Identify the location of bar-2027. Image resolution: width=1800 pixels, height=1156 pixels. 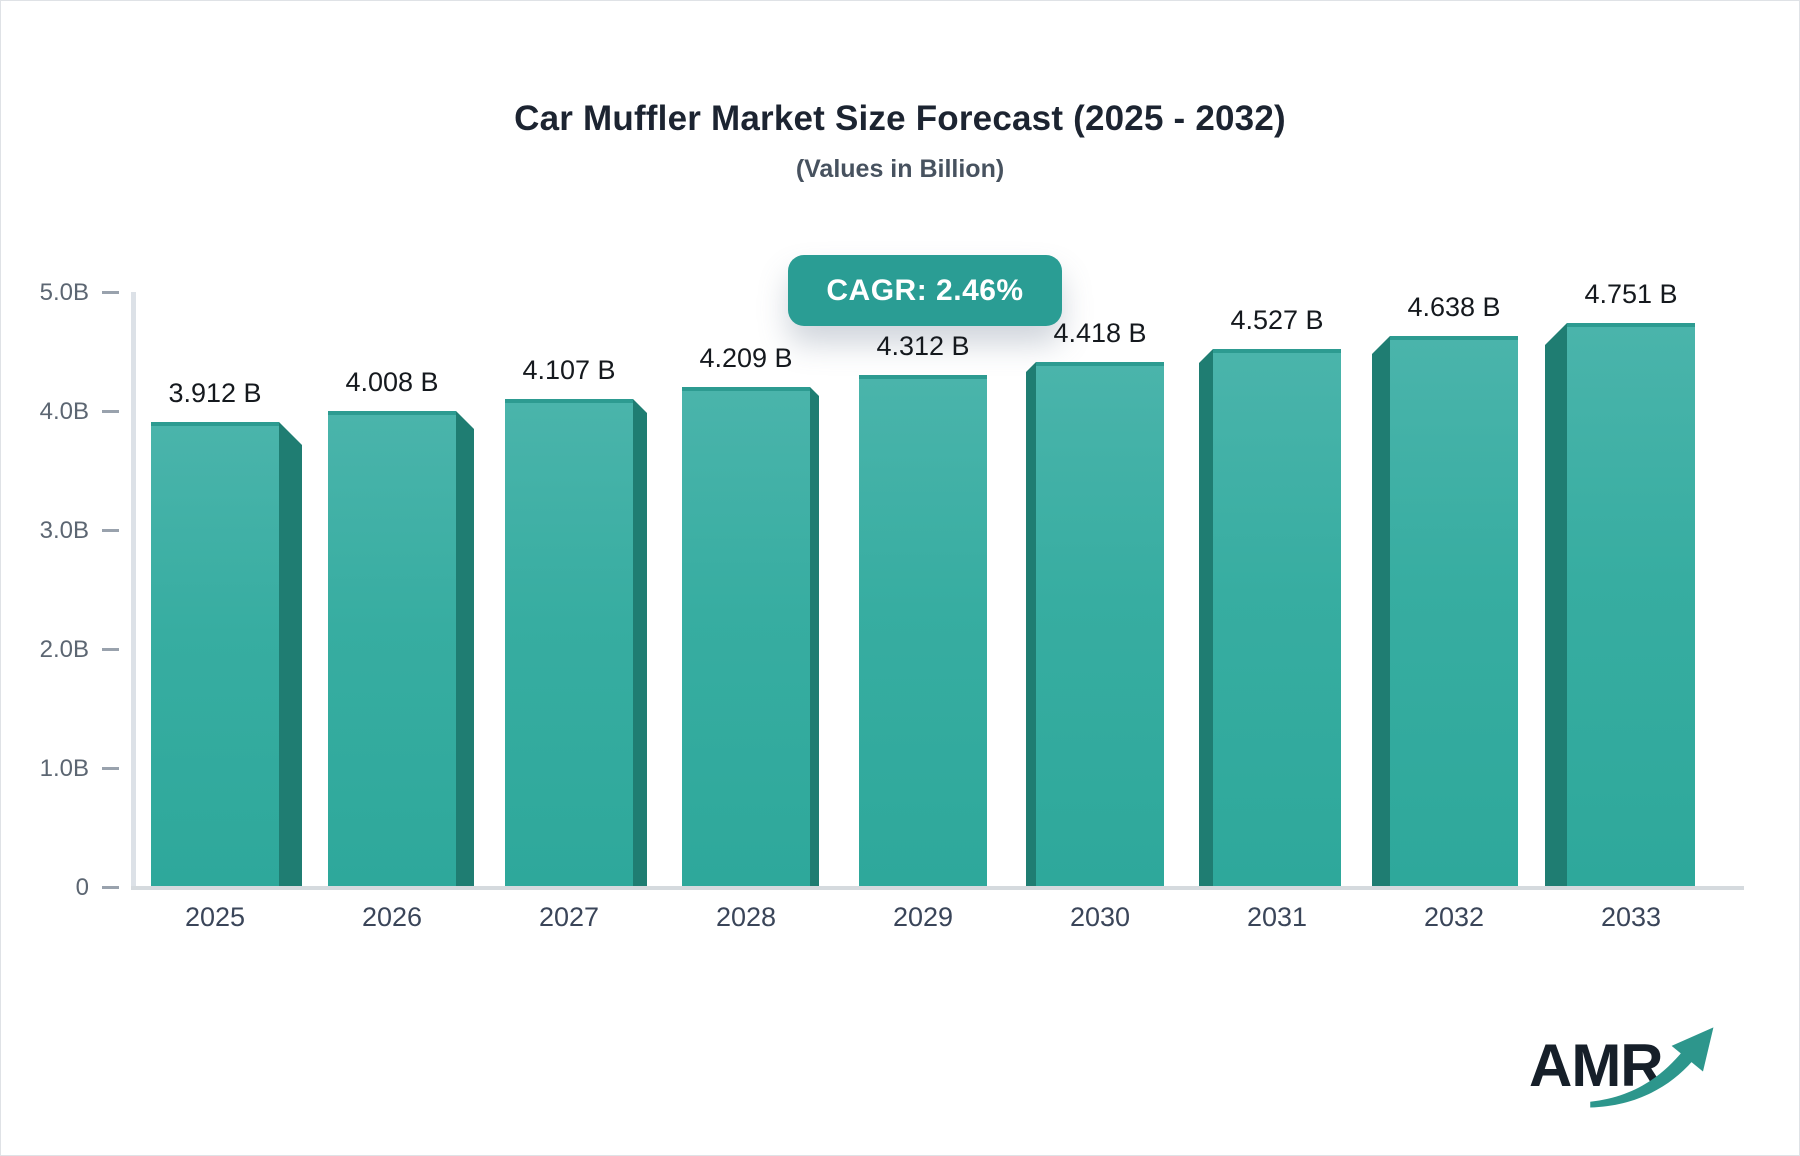
(569, 642).